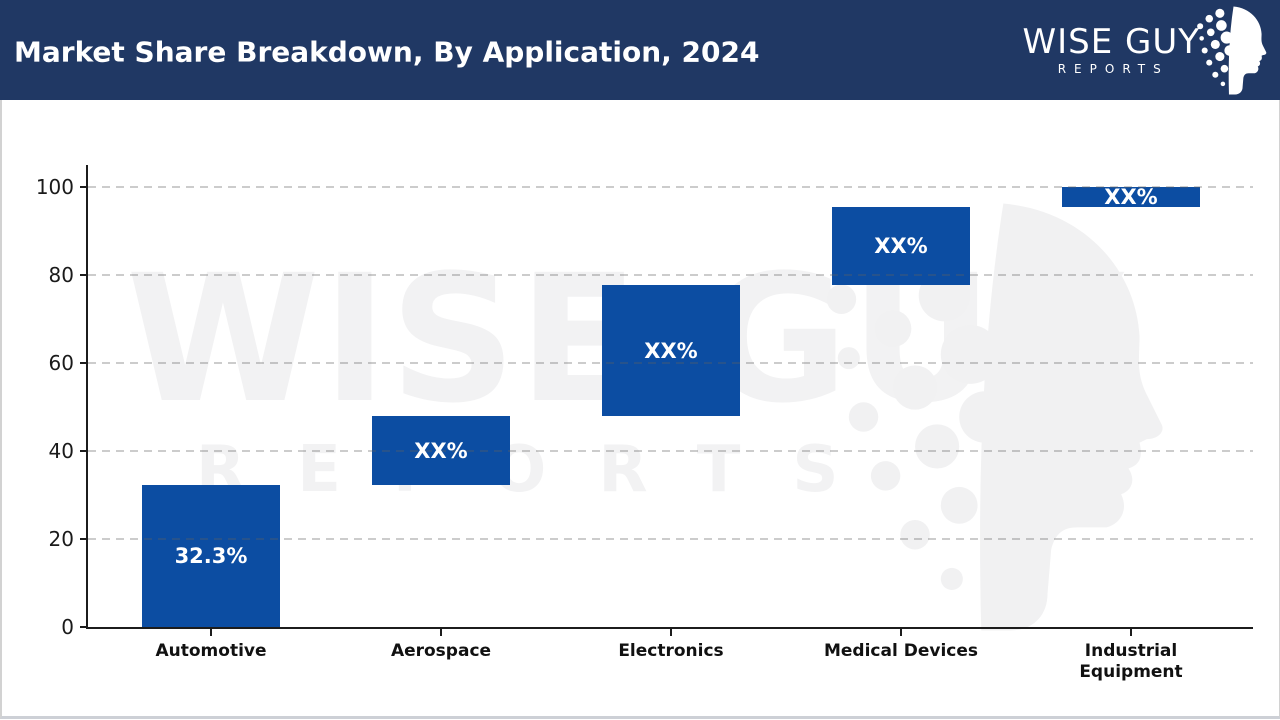  I want to click on bar-label-industrial-equipment: XX%, so click(1131, 196).